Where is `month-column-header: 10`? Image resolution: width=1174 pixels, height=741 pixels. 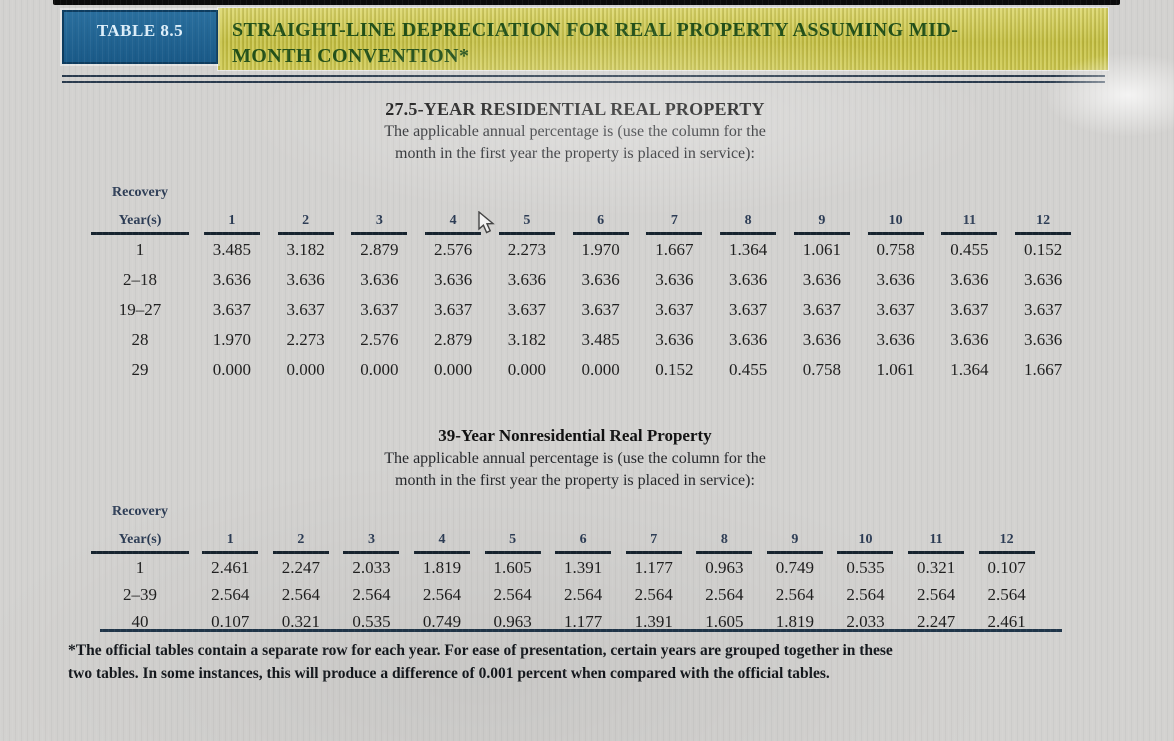 month-column-header: 10 is located at coordinates (865, 537).